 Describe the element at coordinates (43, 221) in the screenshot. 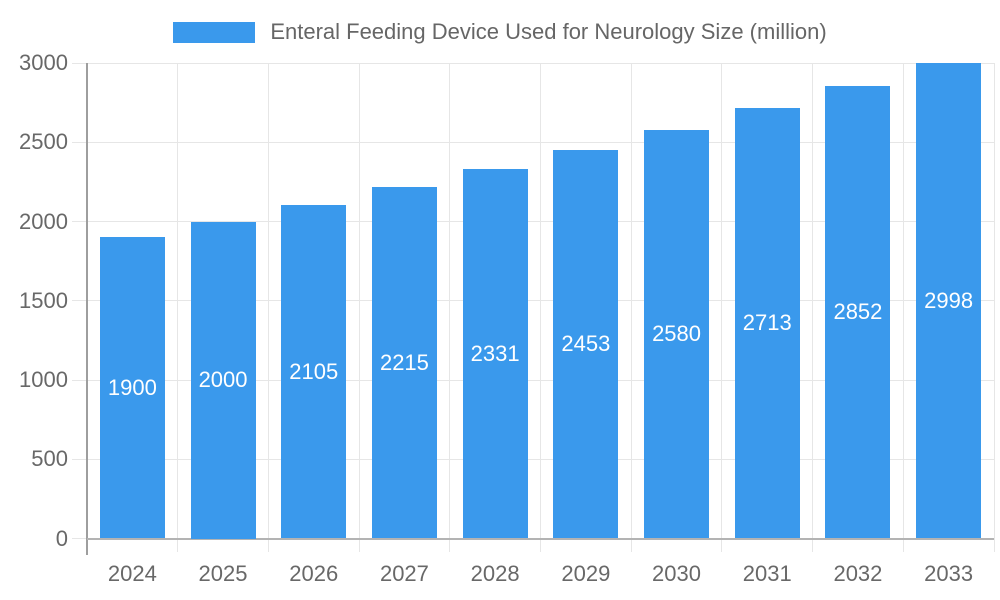

I see `y-tick-label: 2000` at that location.